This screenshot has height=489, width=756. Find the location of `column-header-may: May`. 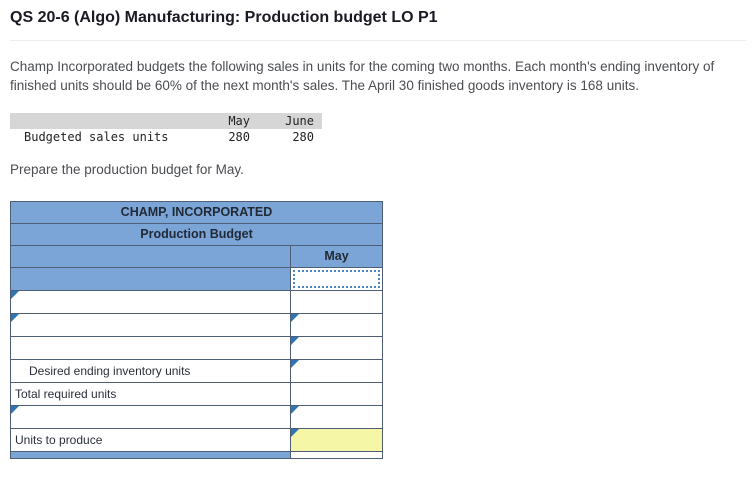

column-header-may: May is located at coordinates (336, 256).